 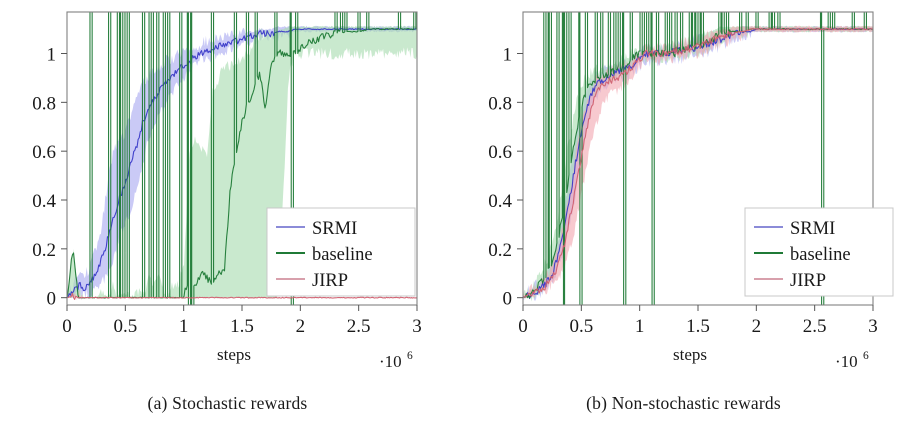 What do you see at coordinates (683, 403) in the screenshot?
I see `caption-b: (b) Non-stochastic rewards` at bounding box center [683, 403].